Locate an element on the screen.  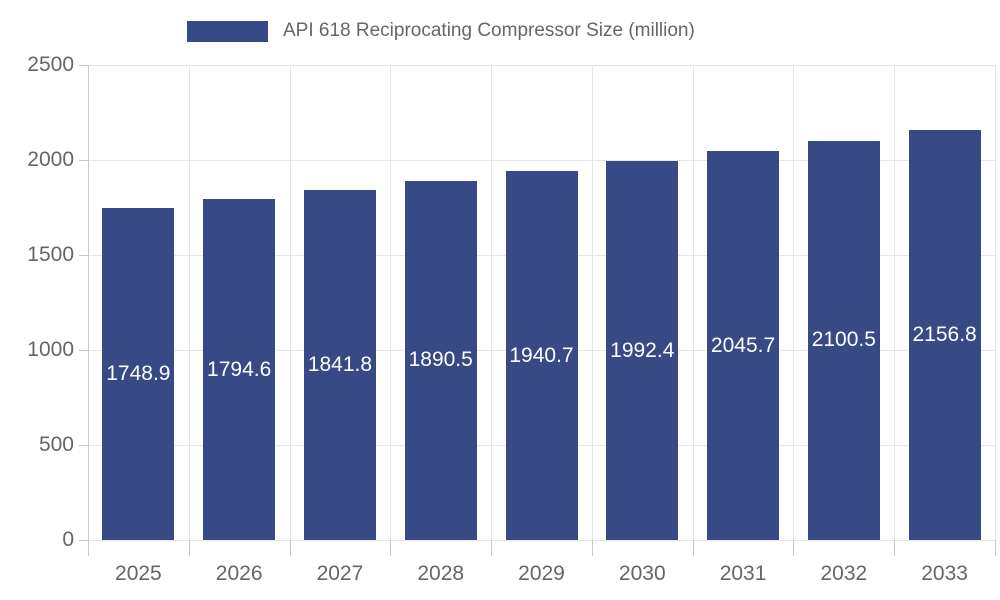
bar-value-label: 2156.8 is located at coordinates (944, 335).